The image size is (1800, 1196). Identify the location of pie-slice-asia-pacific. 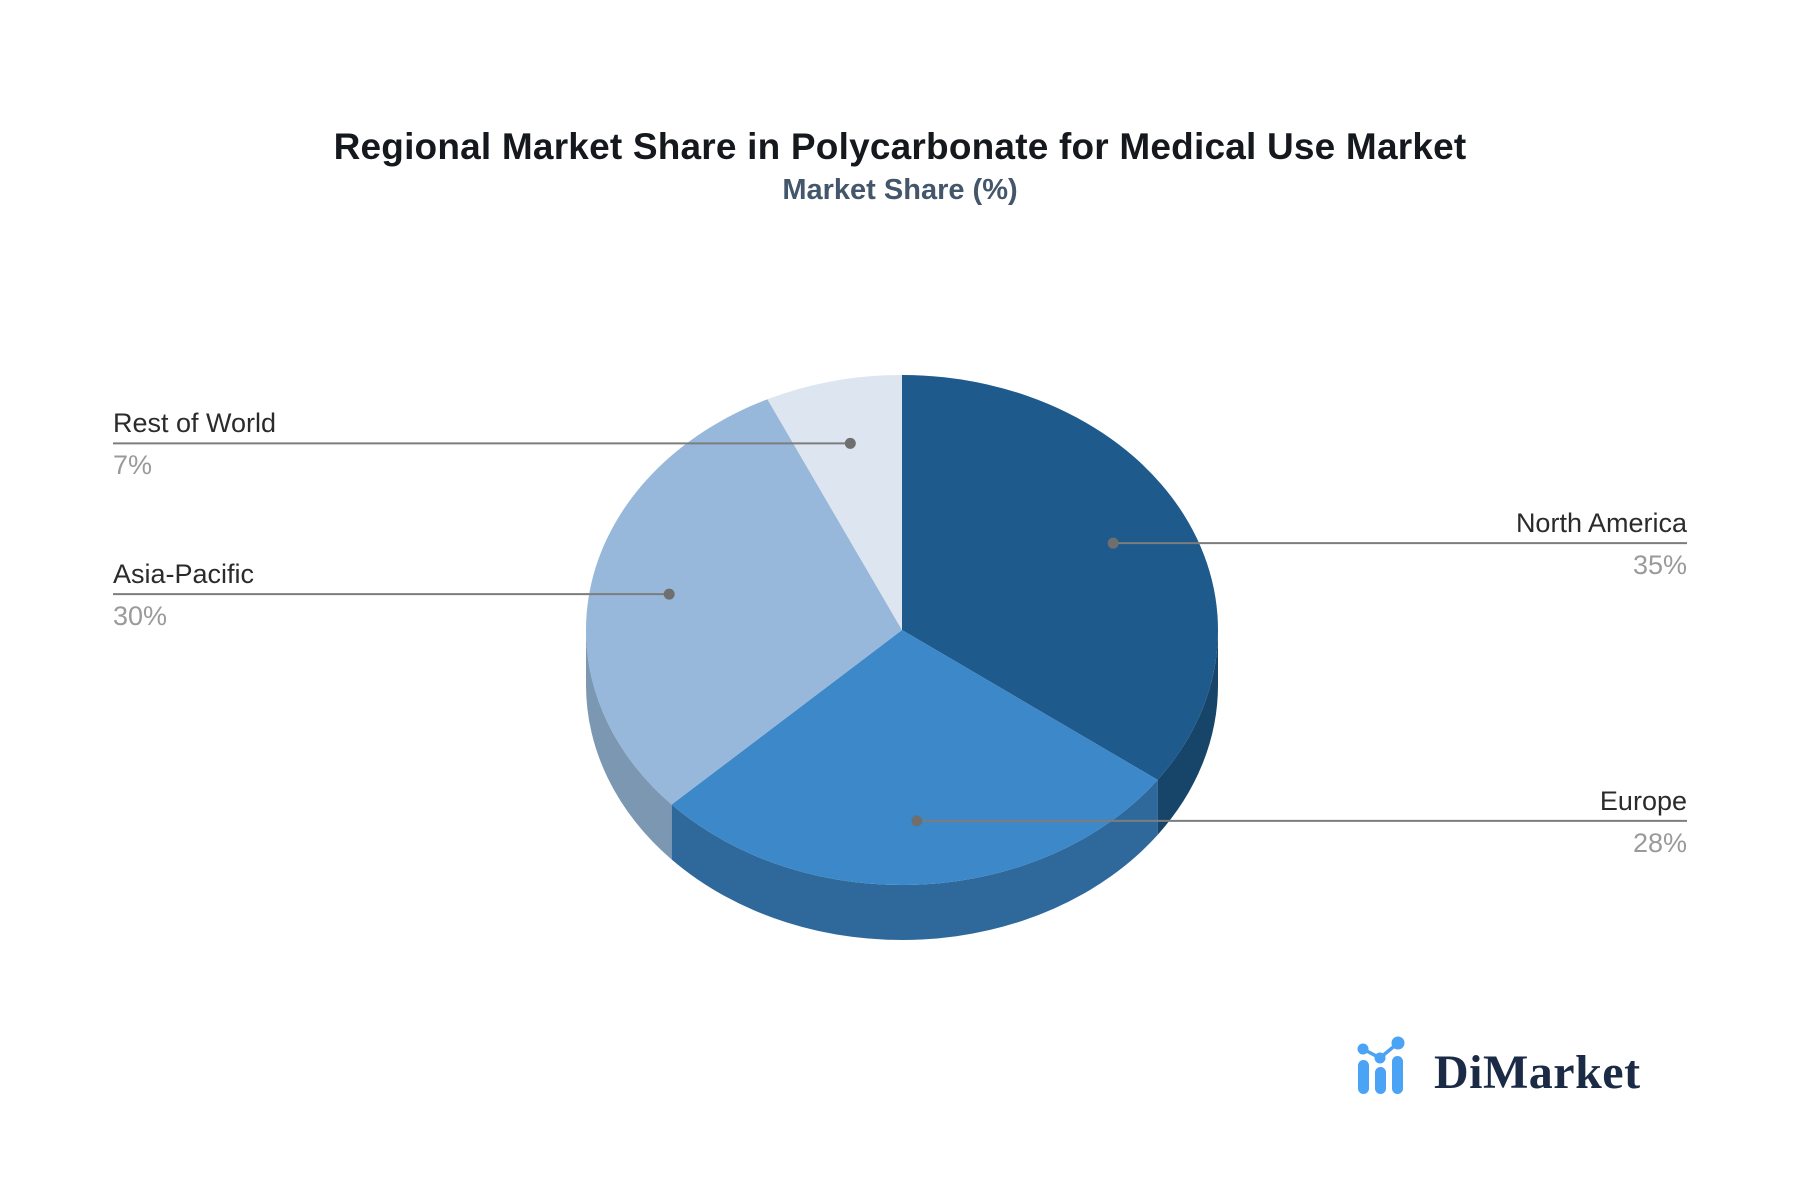
(744, 602).